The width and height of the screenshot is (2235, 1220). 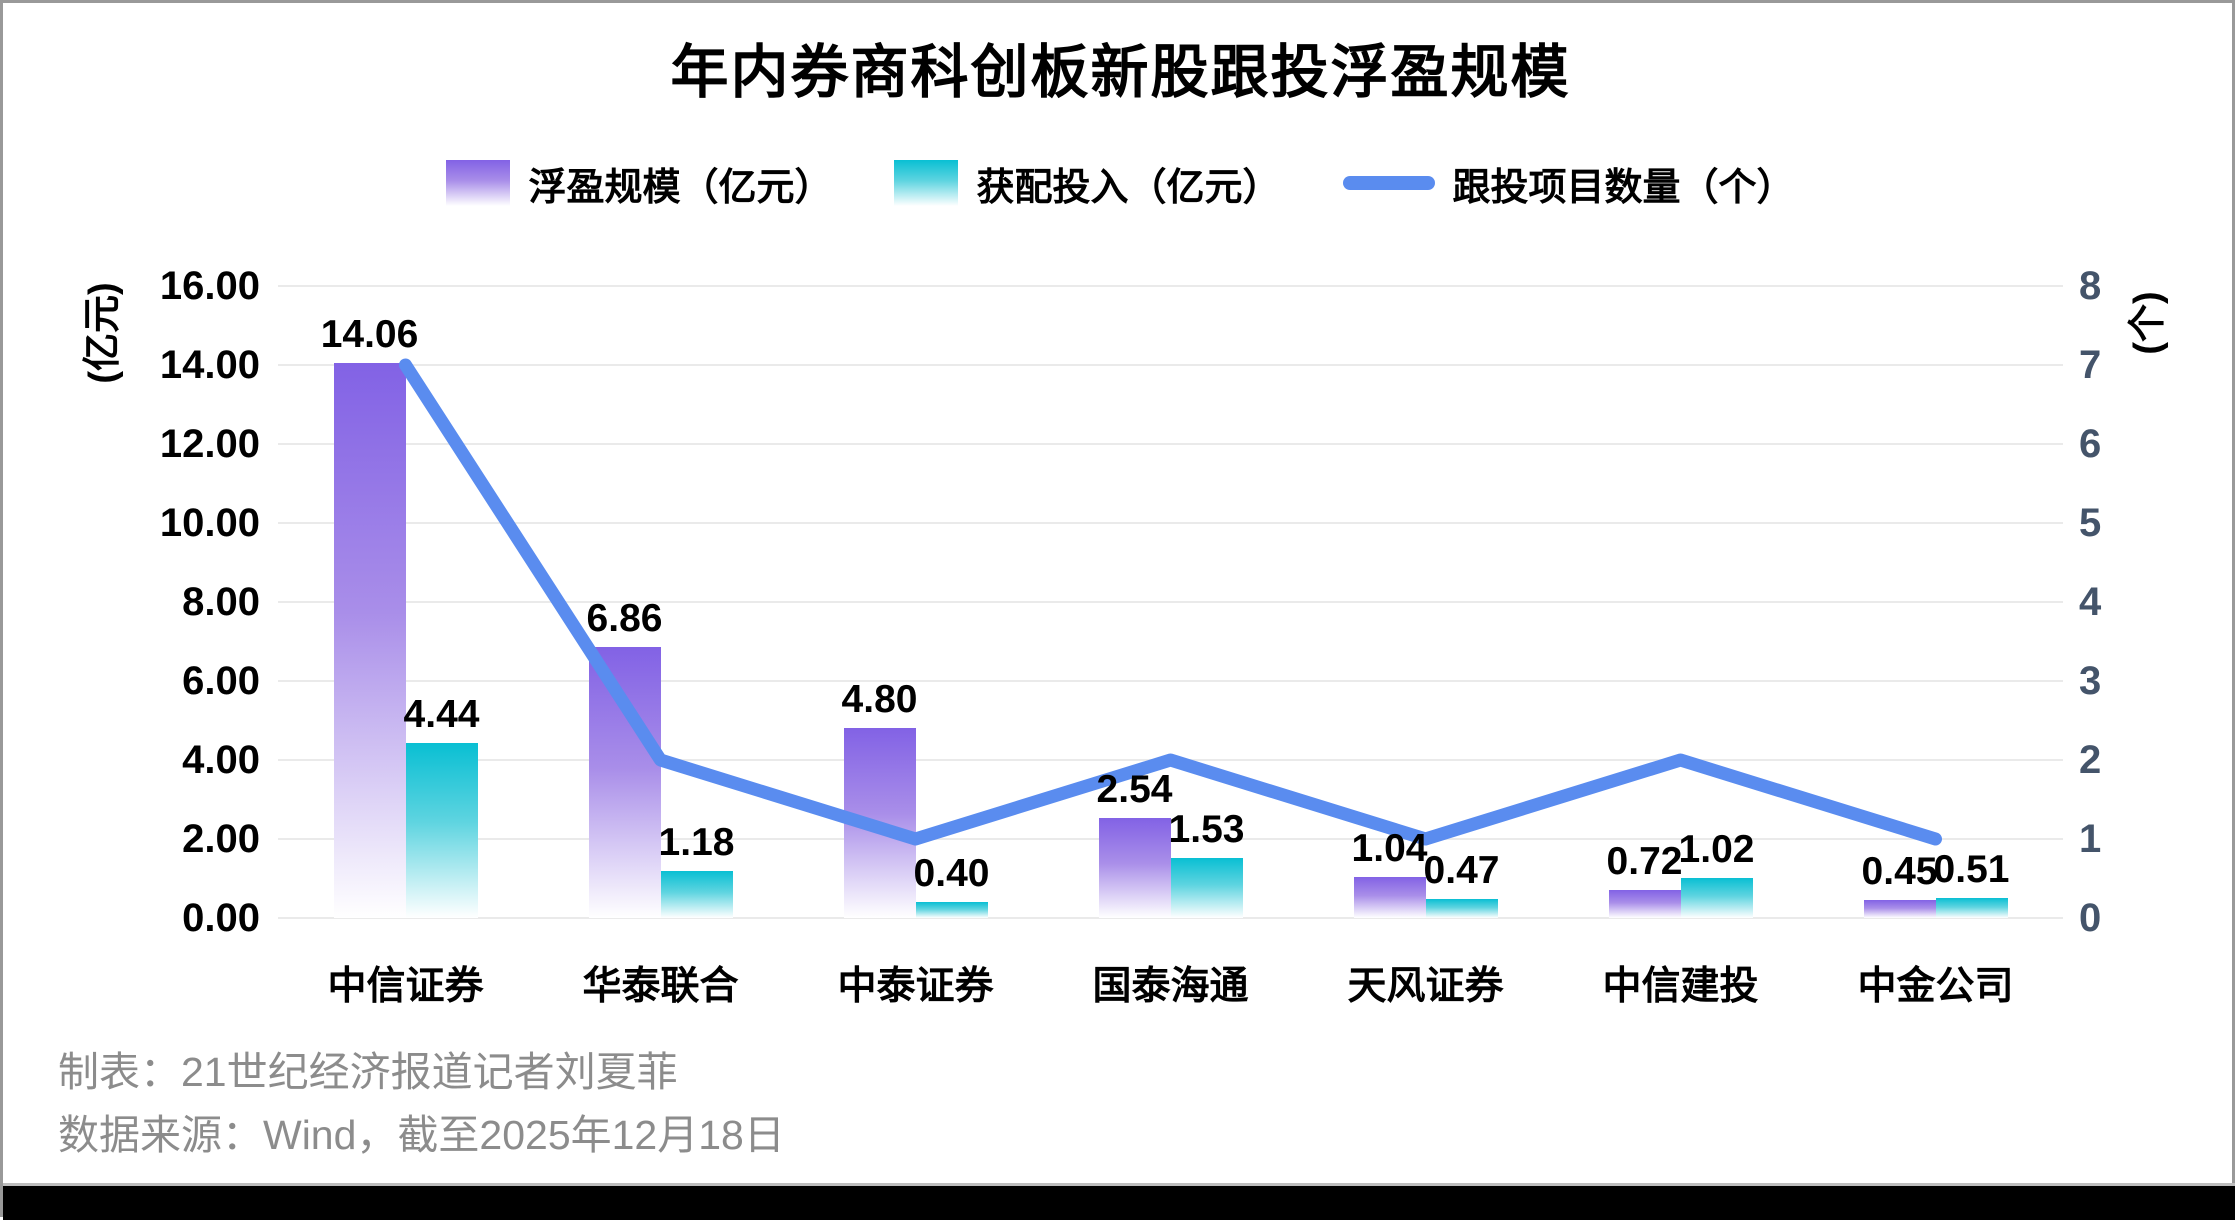 I want to click on legend-line-marker, so click(x=1388, y=183).